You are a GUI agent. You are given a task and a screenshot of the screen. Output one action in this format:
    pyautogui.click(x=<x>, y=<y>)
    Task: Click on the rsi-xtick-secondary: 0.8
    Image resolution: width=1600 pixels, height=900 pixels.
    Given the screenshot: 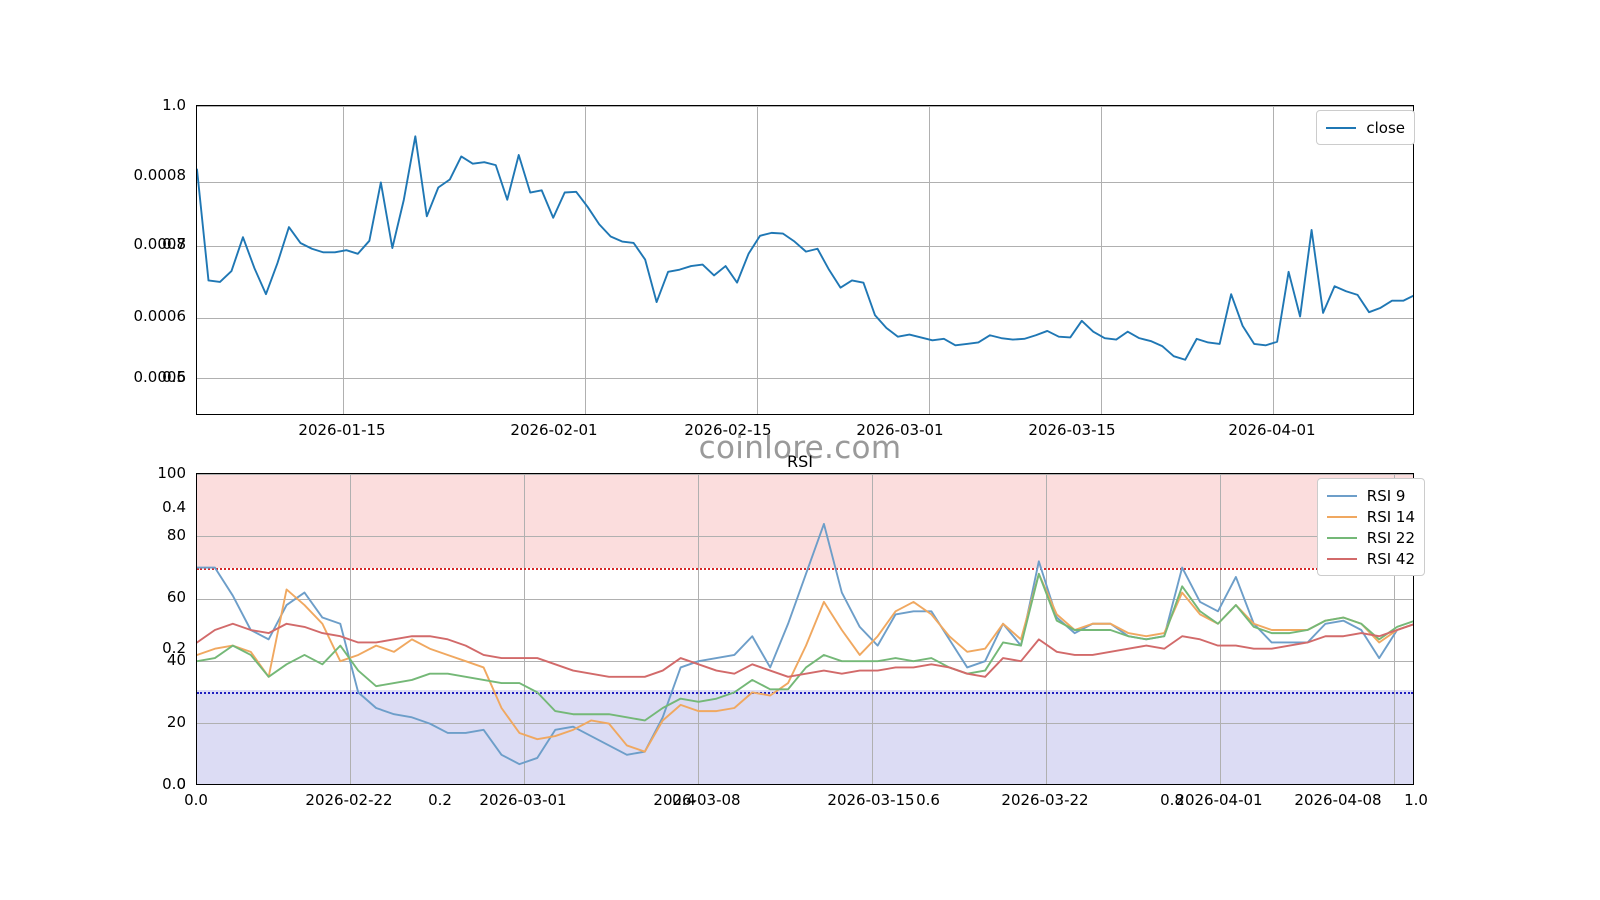 What is the action you would take?
    pyautogui.click(x=1172, y=800)
    